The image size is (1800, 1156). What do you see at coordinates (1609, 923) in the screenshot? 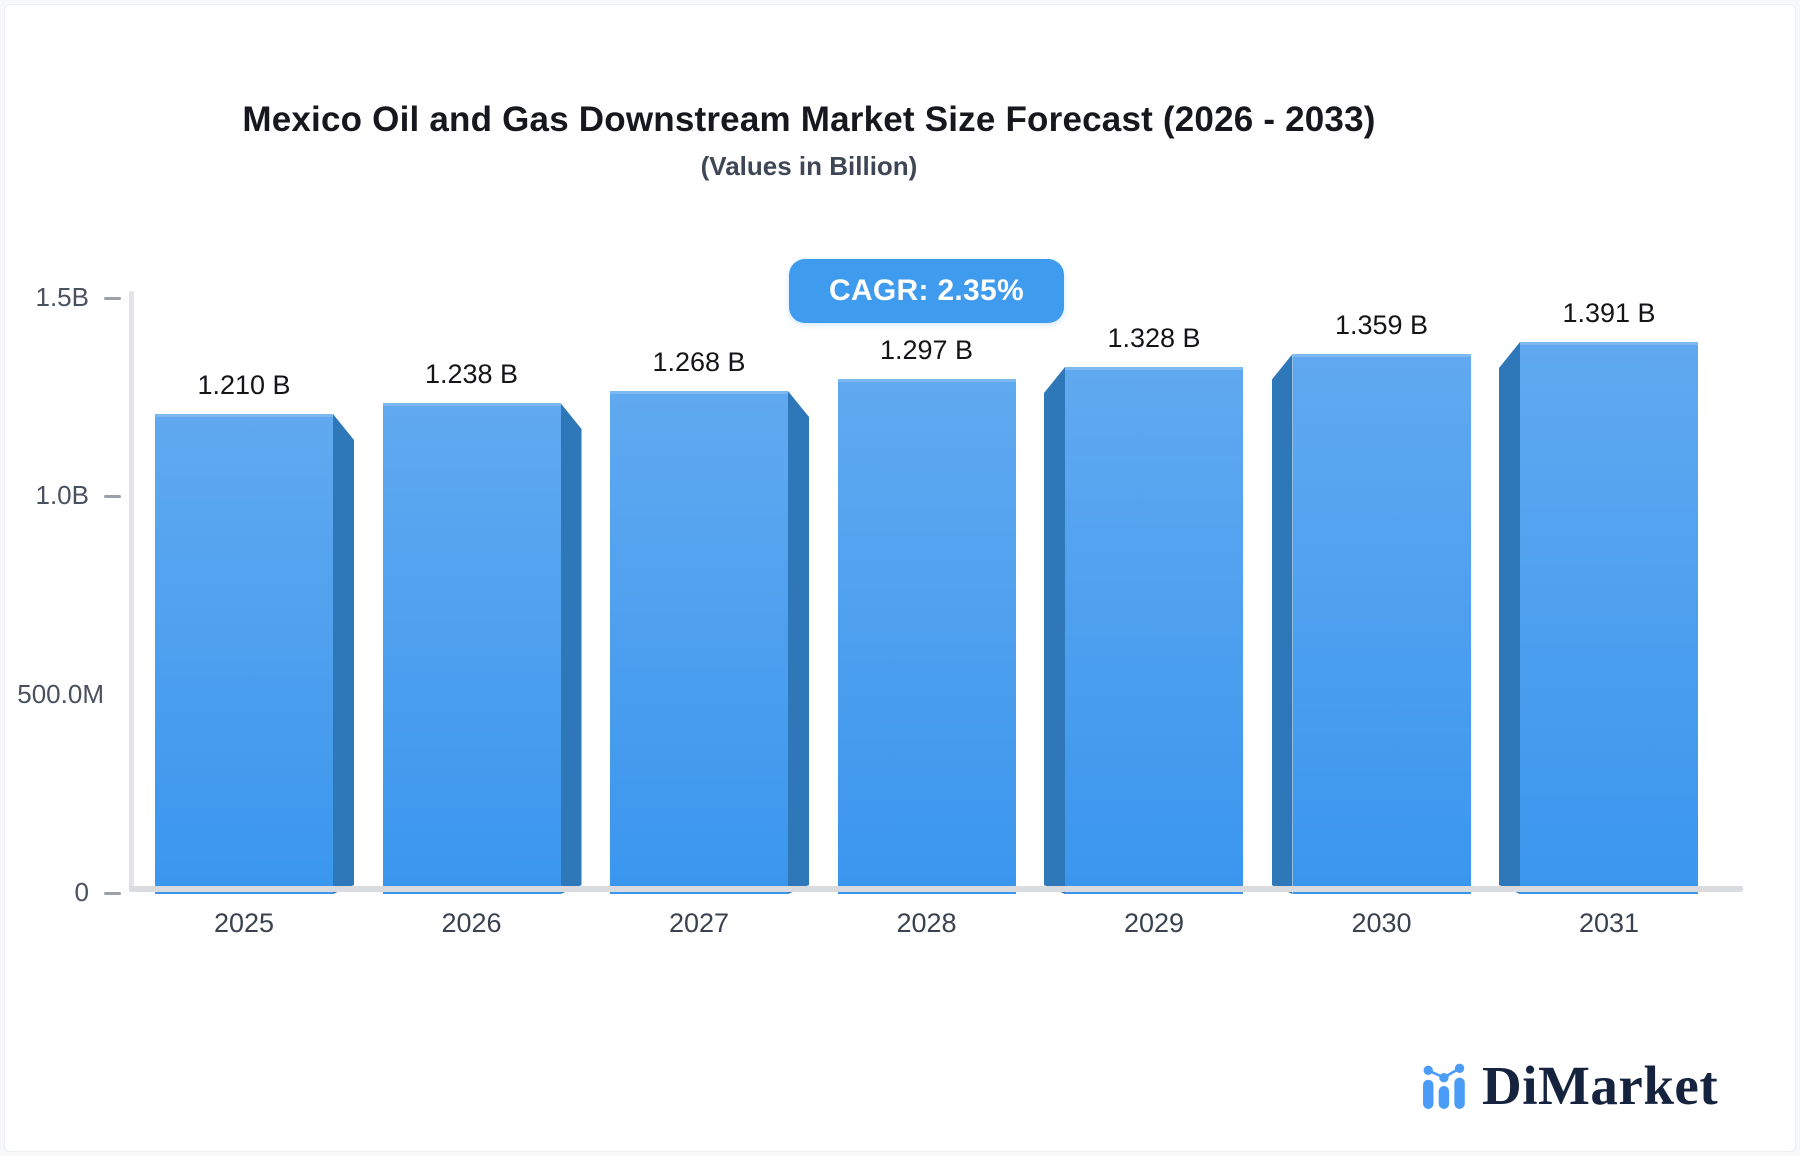
I see `x-axis-year-label: 2031` at bounding box center [1609, 923].